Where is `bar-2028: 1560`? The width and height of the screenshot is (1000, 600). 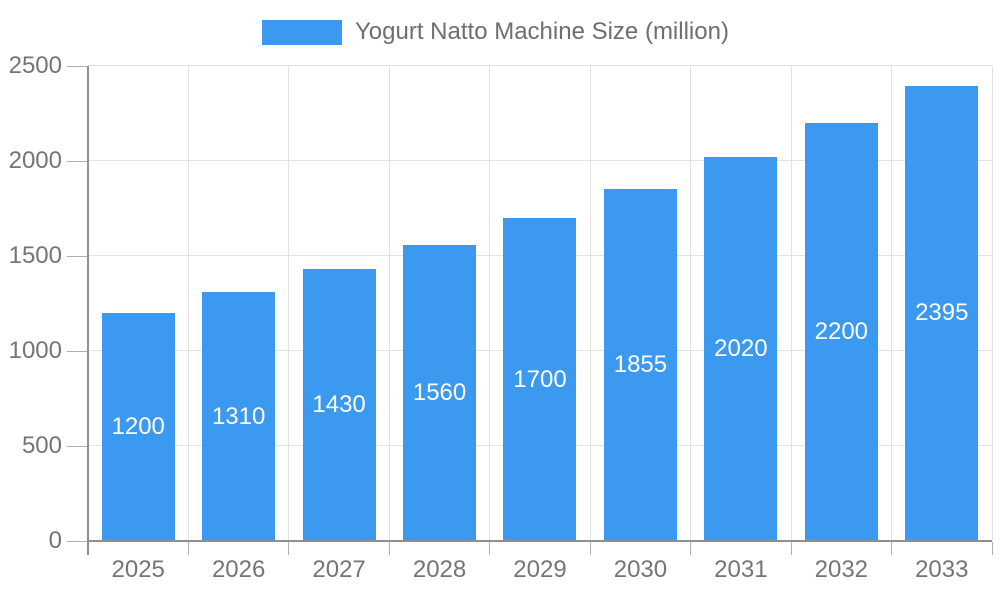
bar-2028: 1560 is located at coordinates (440, 392).